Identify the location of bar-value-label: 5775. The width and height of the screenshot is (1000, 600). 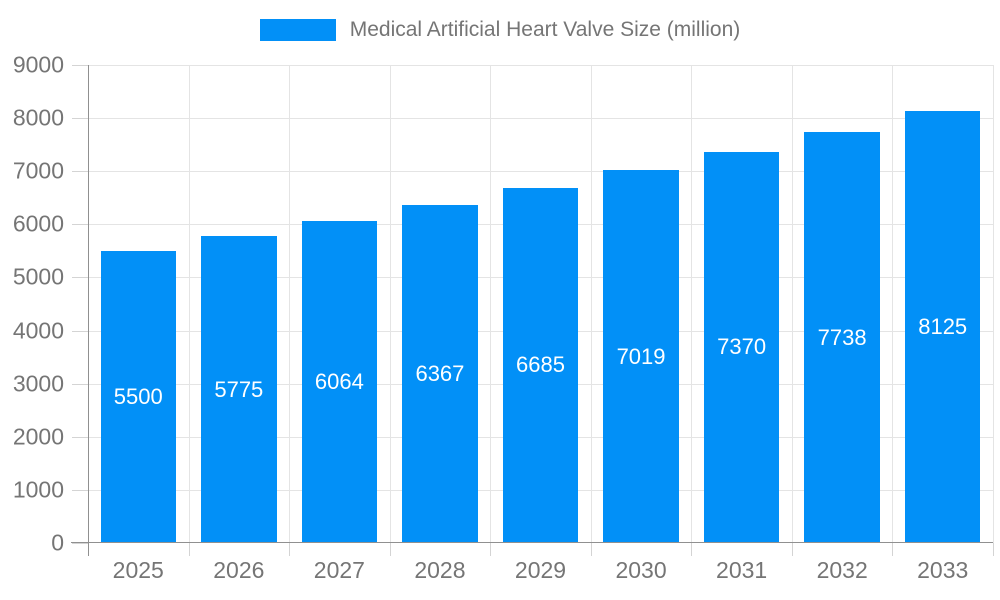
(239, 389).